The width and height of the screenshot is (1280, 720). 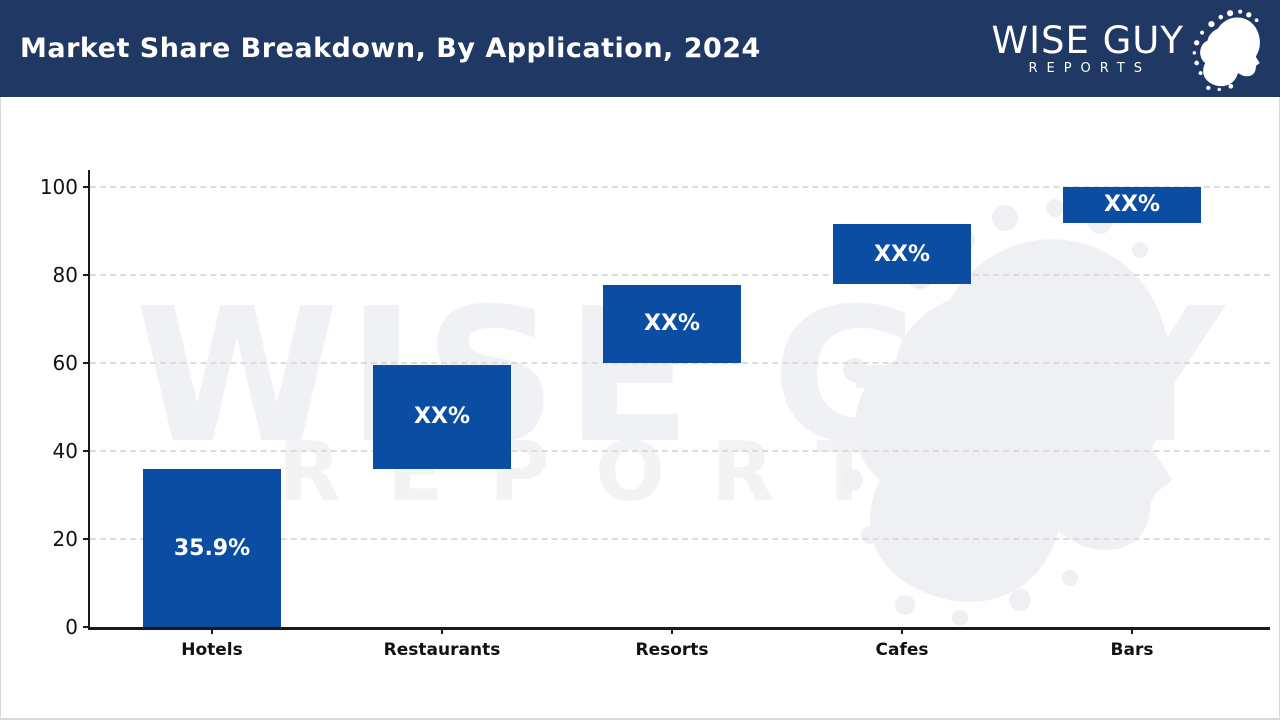 I want to click on y-tick-label-0: 0, so click(x=71, y=627).